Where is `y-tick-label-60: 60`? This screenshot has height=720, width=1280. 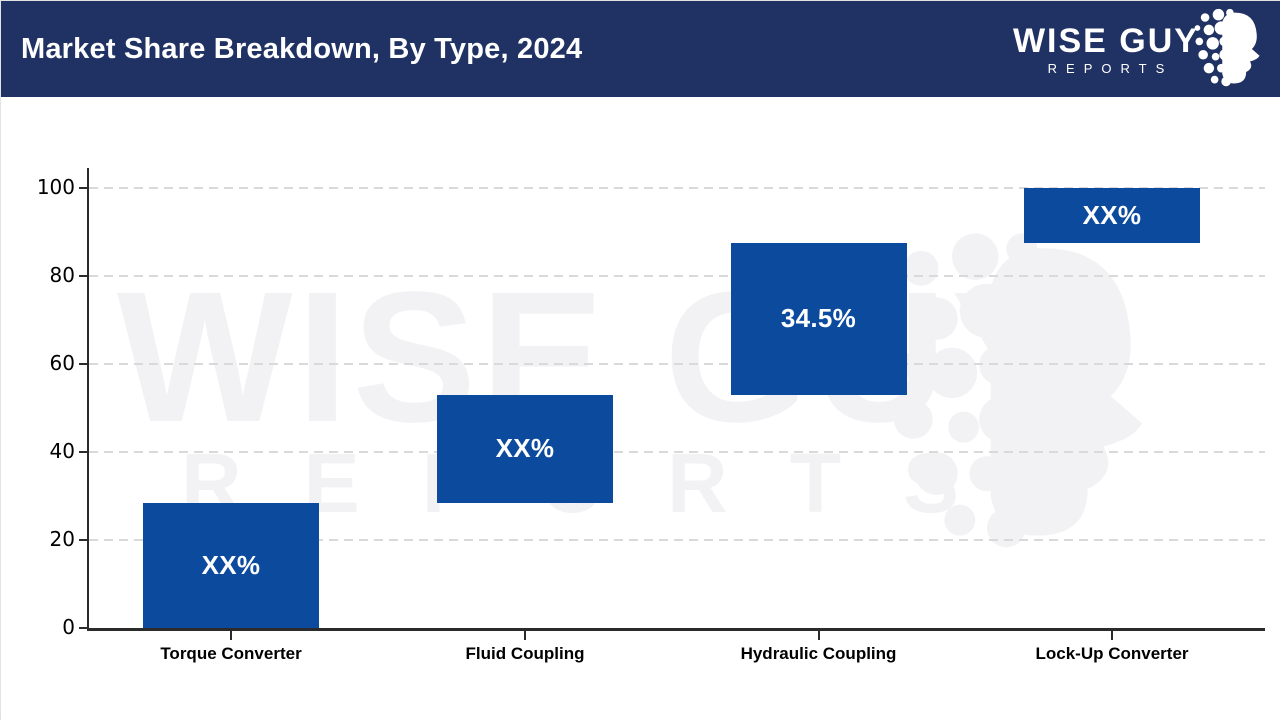
y-tick-label-60: 60 is located at coordinates (62, 363).